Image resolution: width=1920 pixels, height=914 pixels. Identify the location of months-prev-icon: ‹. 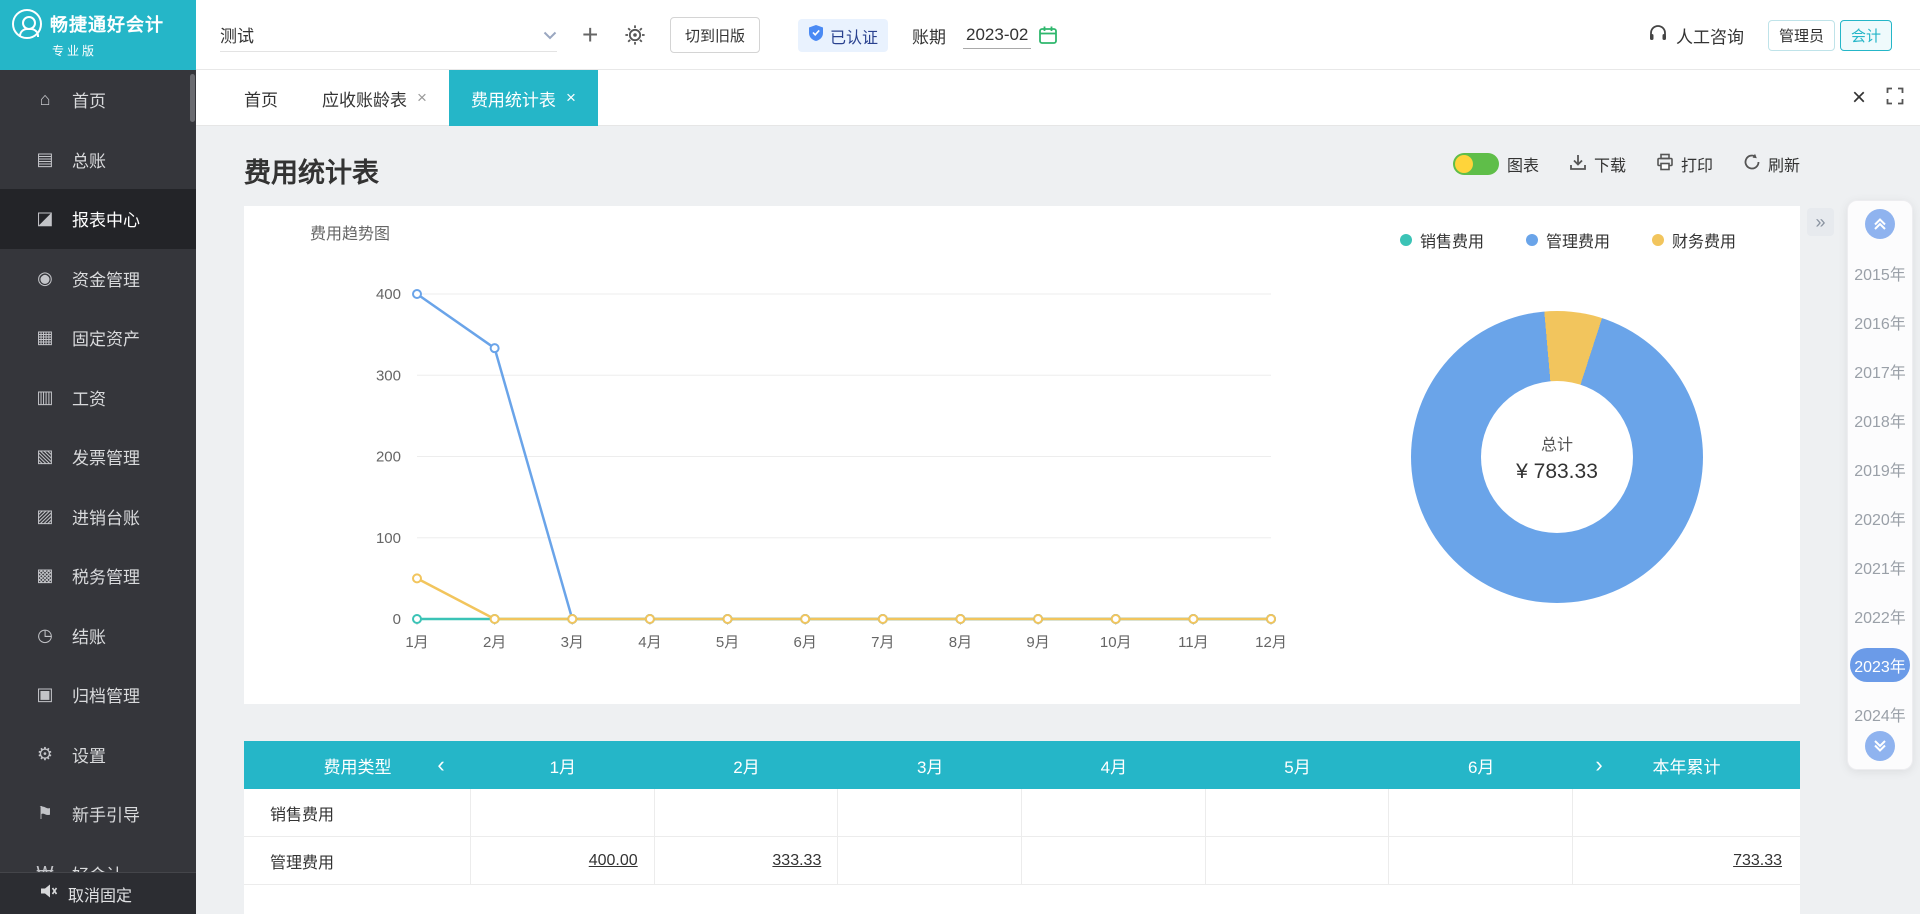
(441, 764).